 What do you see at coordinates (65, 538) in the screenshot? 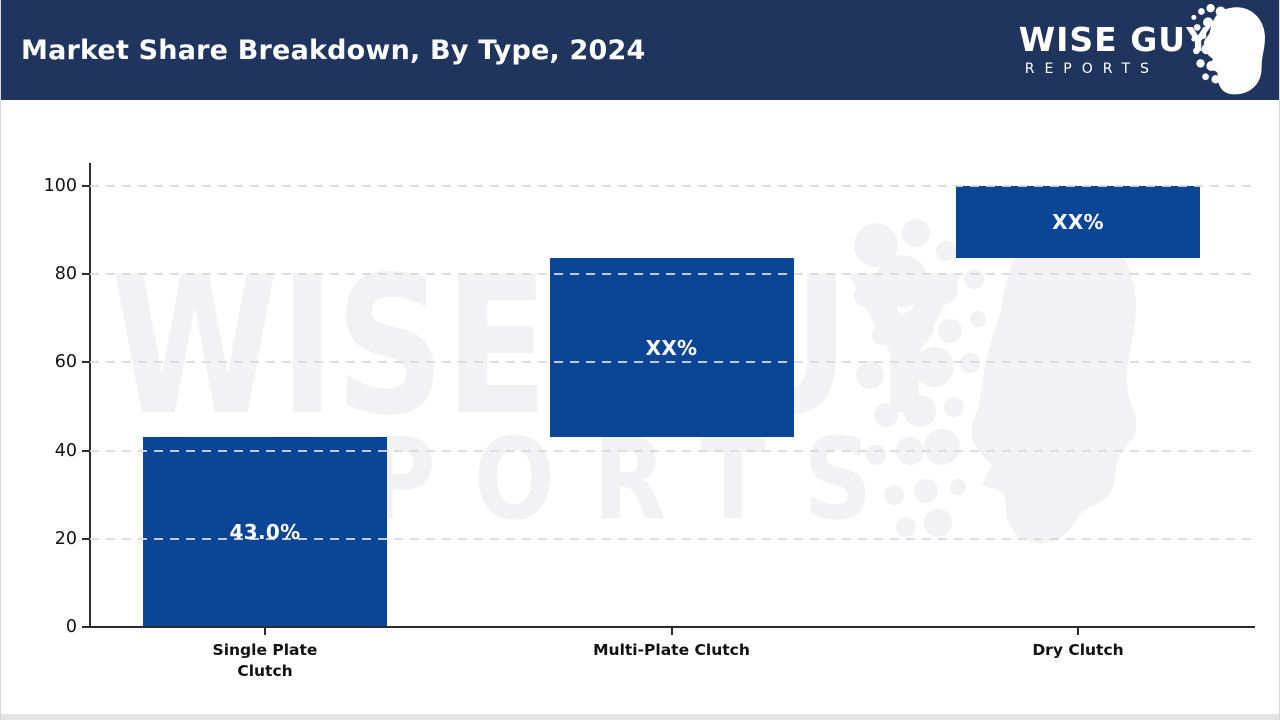
I see `y-tick-label: 20` at bounding box center [65, 538].